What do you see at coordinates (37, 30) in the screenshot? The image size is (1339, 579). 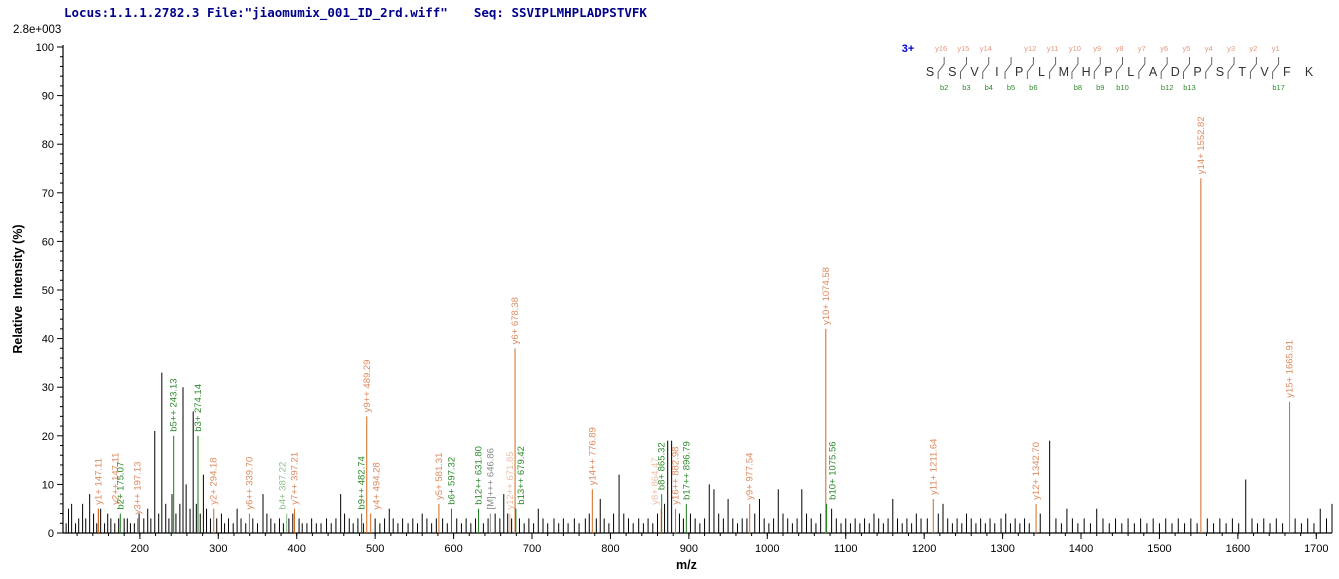 I see `intensity-scale-label: 2.8e+003` at bounding box center [37, 30].